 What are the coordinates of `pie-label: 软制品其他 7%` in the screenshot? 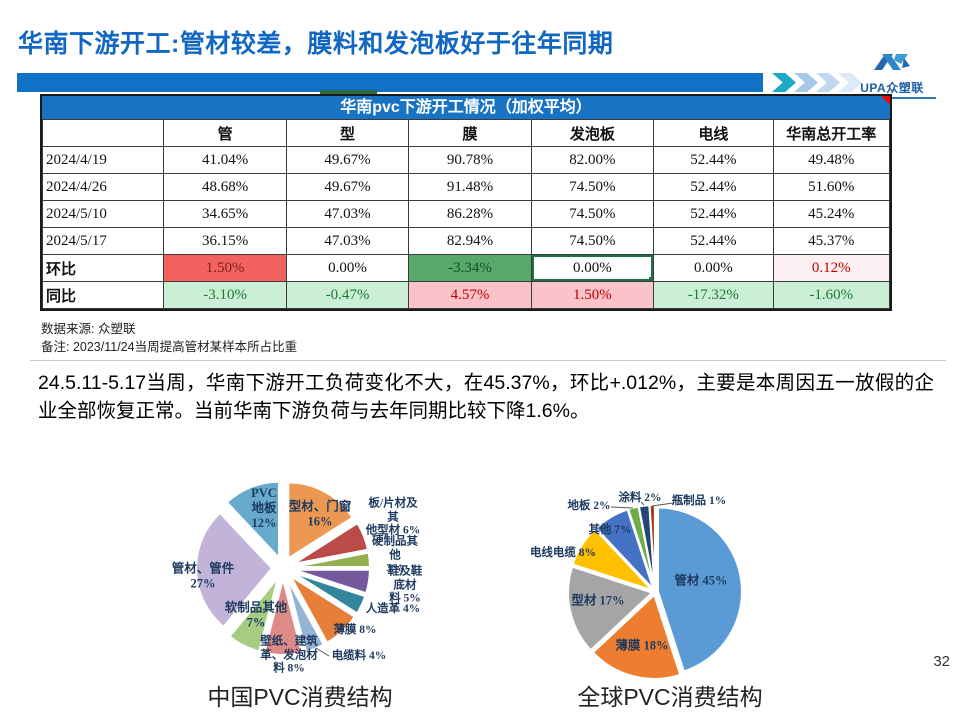 It's located at (256, 614).